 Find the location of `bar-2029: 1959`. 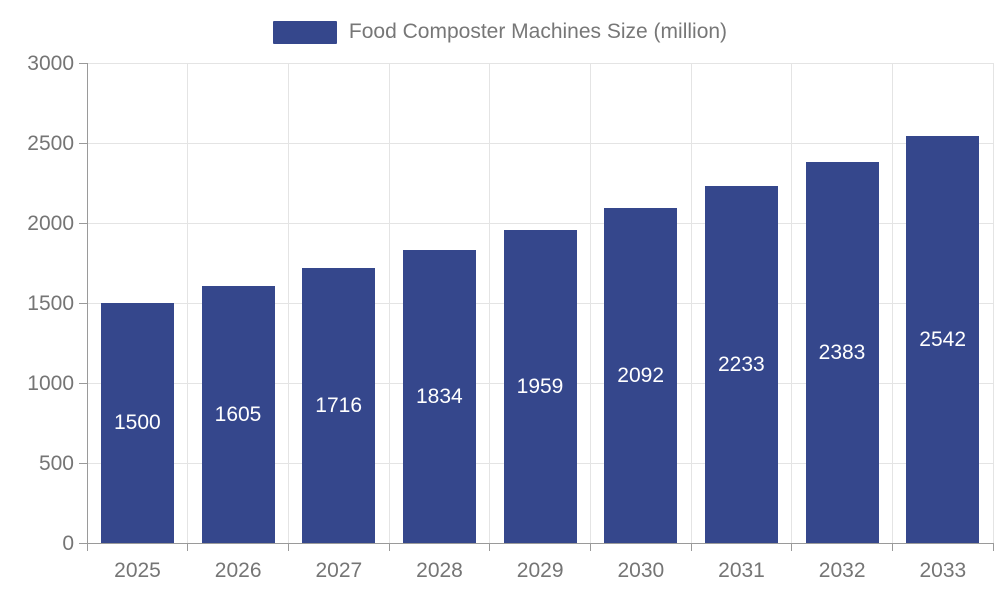

bar-2029: 1959 is located at coordinates (540, 386).